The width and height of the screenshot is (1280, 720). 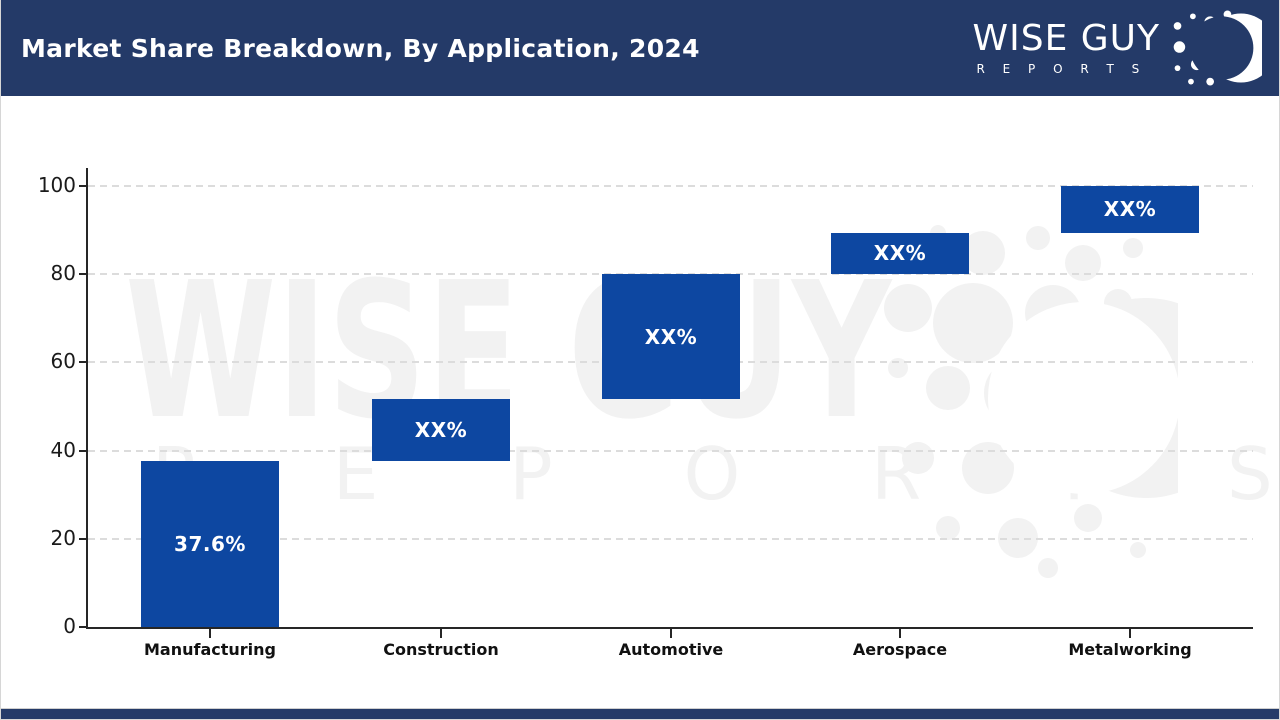 What do you see at coordinates (671, 633) in the screenshot?
I see `x-axis-tick-automotive` at bounding box center [671, 633].